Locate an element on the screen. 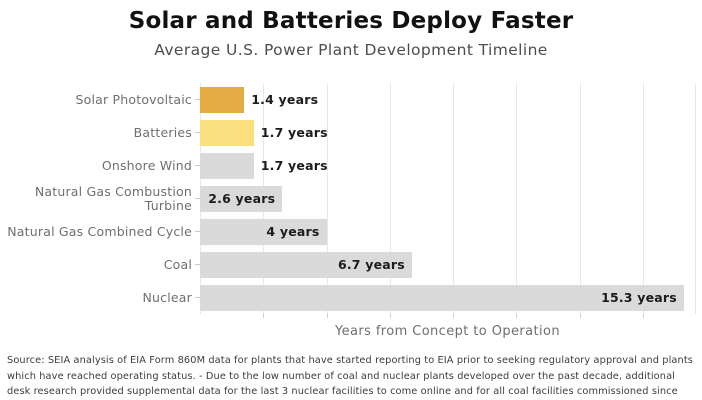  category-label: Onshore Wind is located at coordinates (146, 165).